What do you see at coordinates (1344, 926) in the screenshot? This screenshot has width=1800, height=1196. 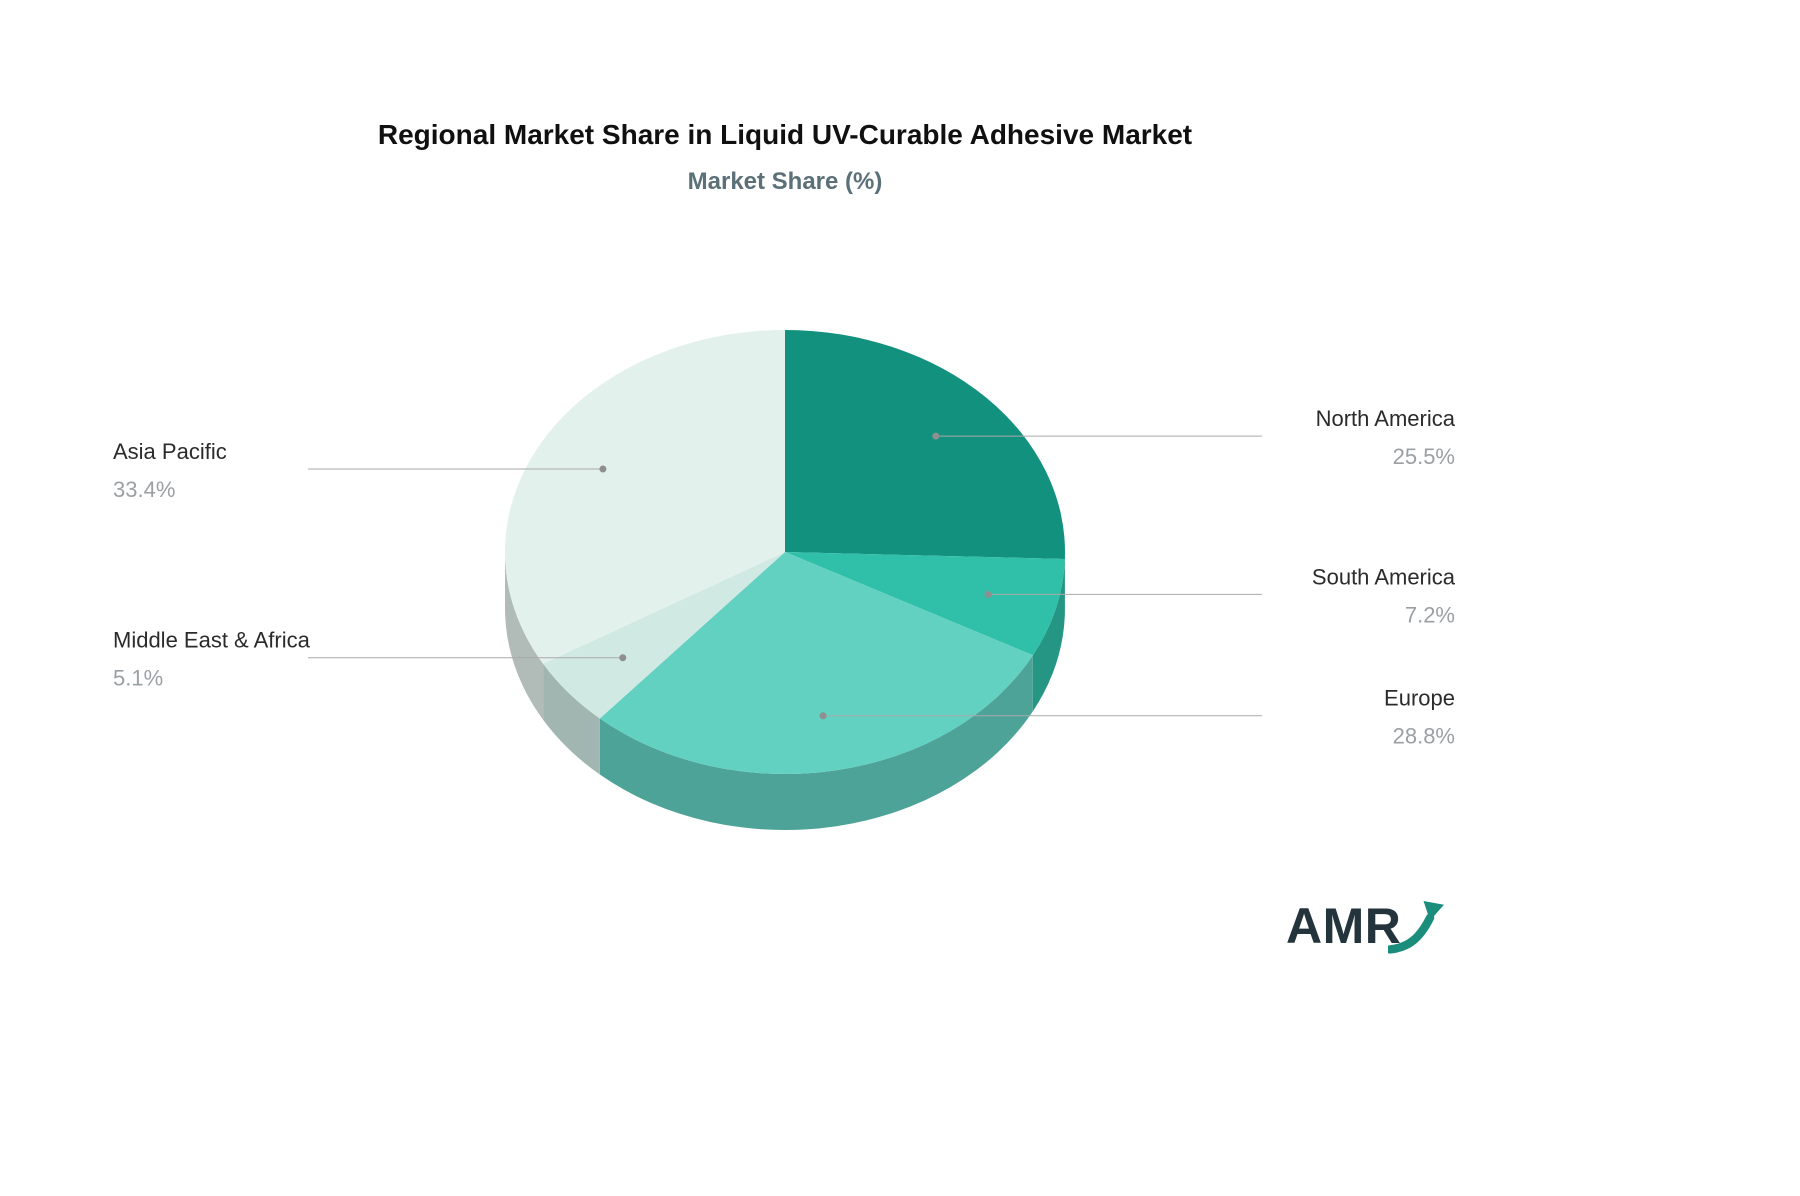 I see `amr-logo-text: AMR` at bounding box center [1344, 926].